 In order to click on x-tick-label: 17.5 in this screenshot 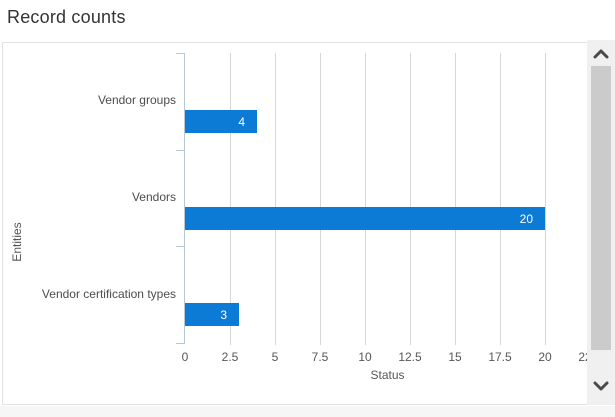, I will do `click(500, 357)`.